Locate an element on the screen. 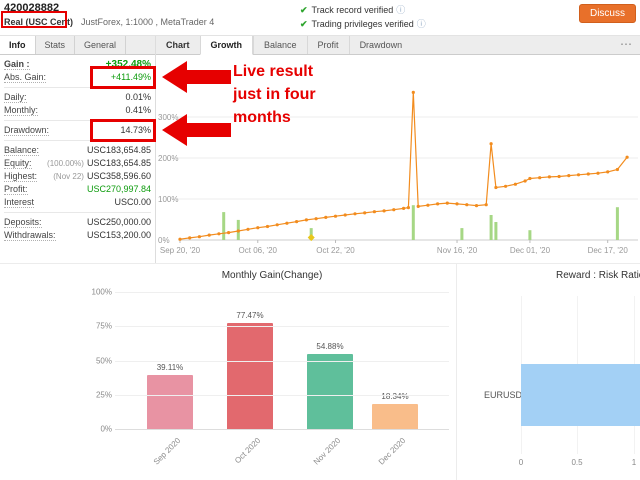  stat-row-deposits: Deposits: USC250,000.00 is located at coordinates (77, 222).